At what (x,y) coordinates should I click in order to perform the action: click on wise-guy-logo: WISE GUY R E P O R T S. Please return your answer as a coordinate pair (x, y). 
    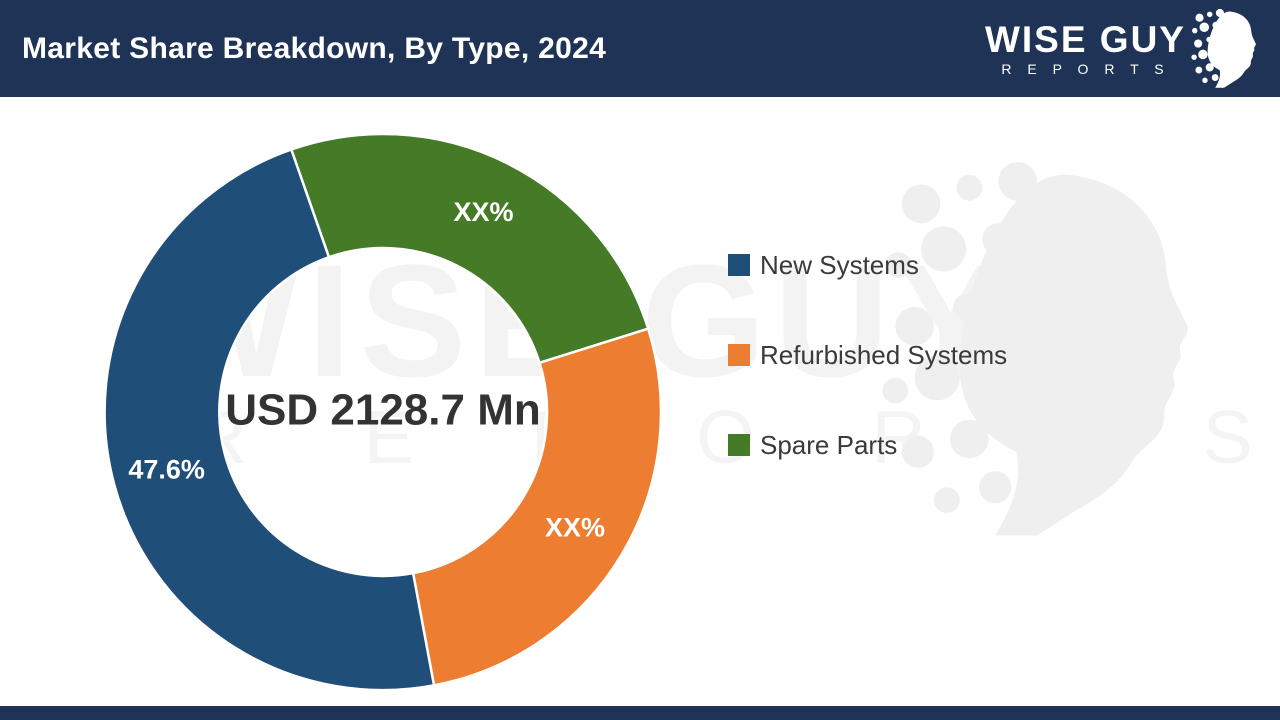
    Looking at the image, I should click on (1121, 49).